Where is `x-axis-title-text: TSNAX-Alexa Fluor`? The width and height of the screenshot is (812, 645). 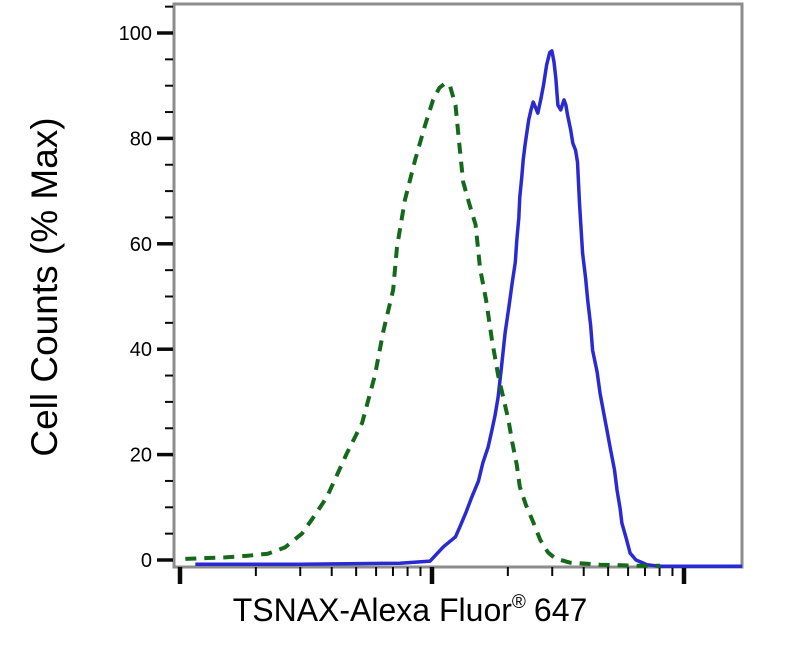 x-axis-title-text: TSNAX-Alexa Fluor is located at coordinates (372, 610).